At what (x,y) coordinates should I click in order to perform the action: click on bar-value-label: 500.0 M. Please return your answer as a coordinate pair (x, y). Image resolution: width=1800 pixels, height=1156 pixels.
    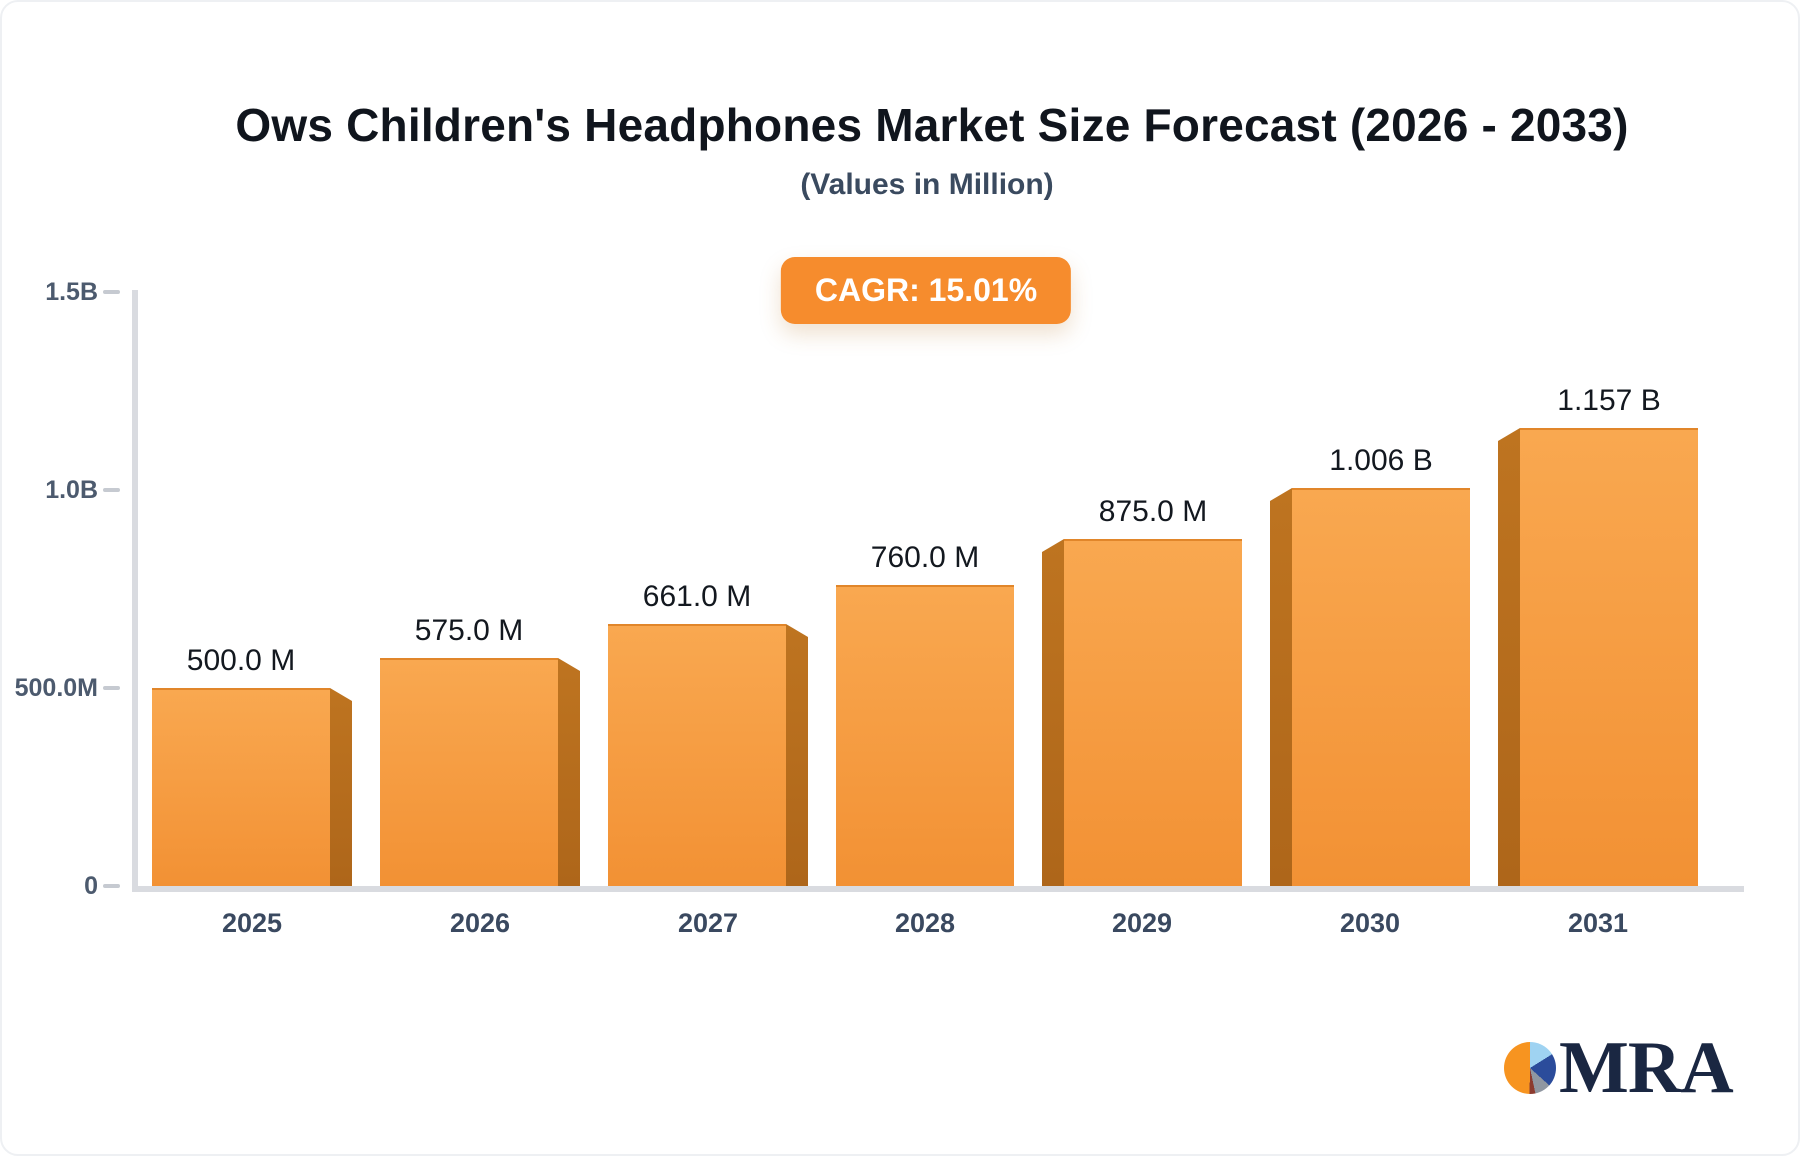
    Looking at the image, I should click on (241, 660).